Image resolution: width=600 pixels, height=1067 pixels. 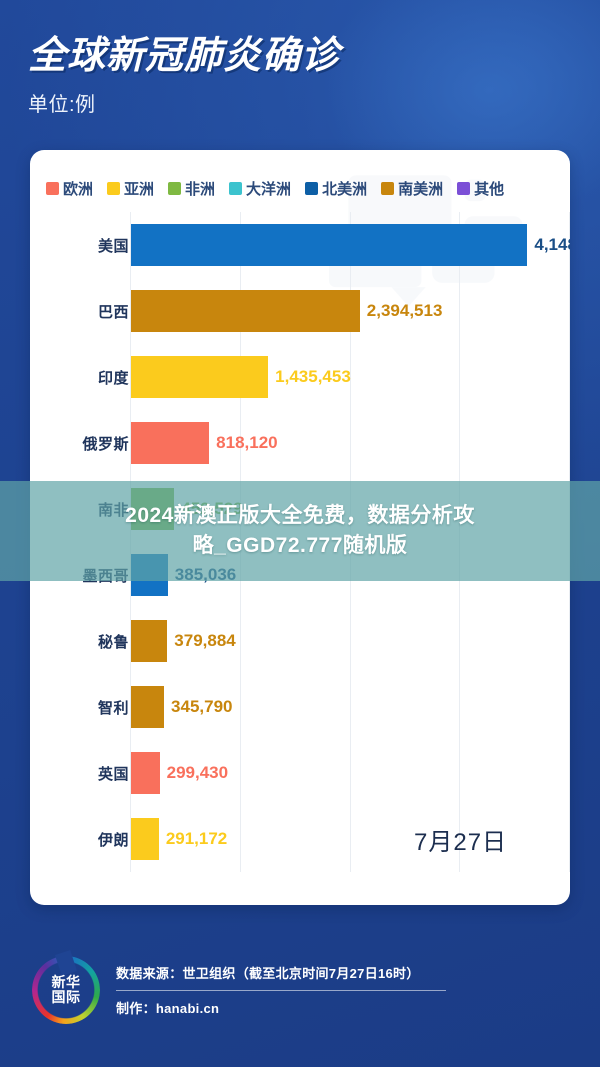 I want to click on footer-divider, so click(x=281, y=990).